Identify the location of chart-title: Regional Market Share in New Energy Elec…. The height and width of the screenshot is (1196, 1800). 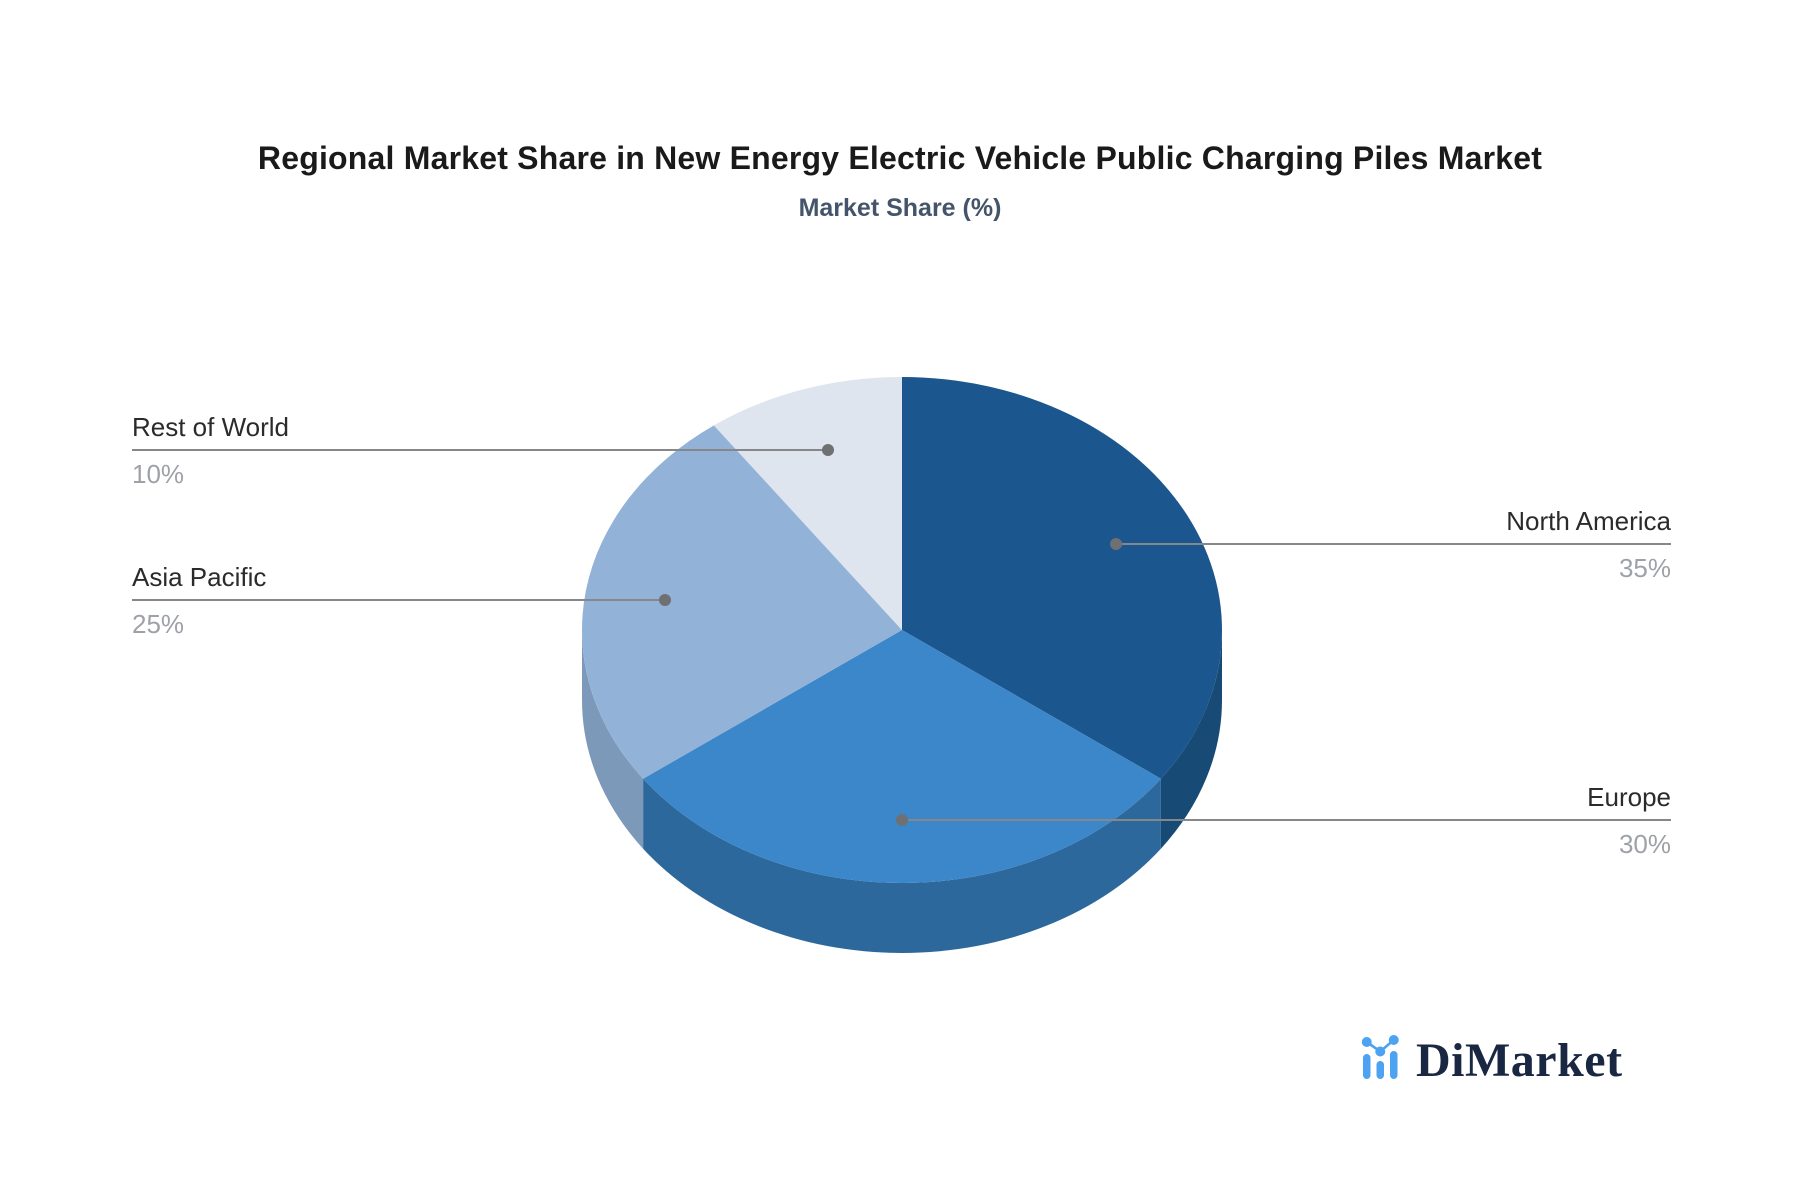
(900, 158).